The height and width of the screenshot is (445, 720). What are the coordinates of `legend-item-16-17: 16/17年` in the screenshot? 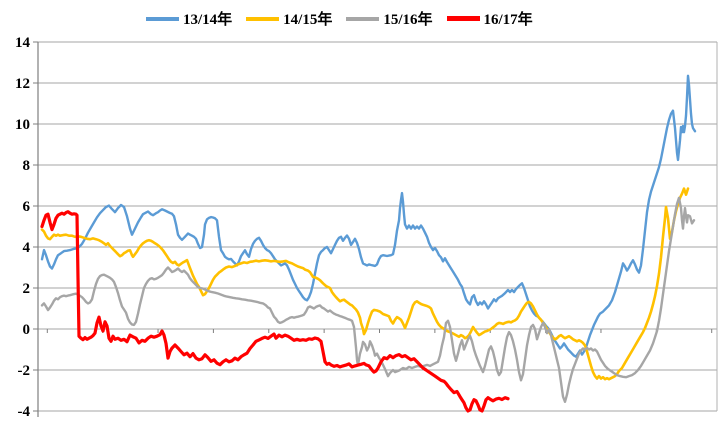 It's located at (489, 18).